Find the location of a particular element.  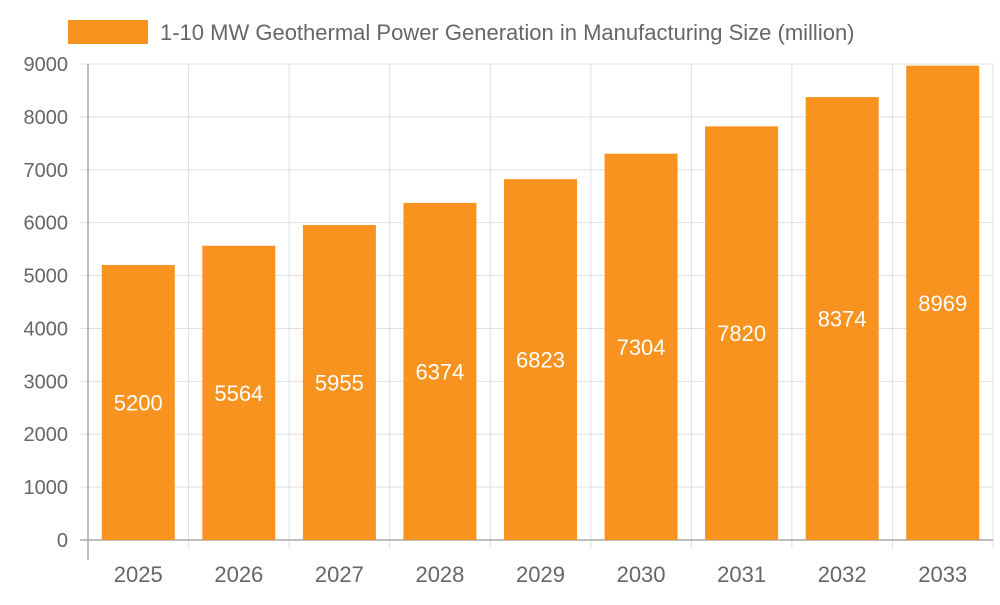

x-tick-label: 2028 is located at coordinates (439, 574).